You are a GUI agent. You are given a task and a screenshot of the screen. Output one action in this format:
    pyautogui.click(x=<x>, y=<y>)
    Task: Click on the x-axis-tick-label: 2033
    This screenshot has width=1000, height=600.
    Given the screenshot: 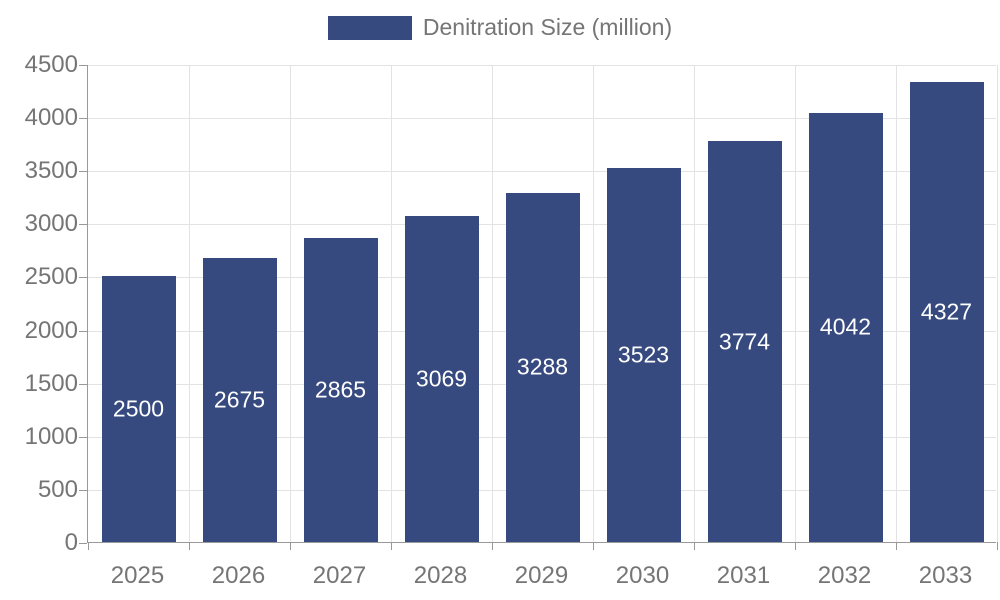 What is the action you would take?
    pyautogui.click(x=945, y=575)
    